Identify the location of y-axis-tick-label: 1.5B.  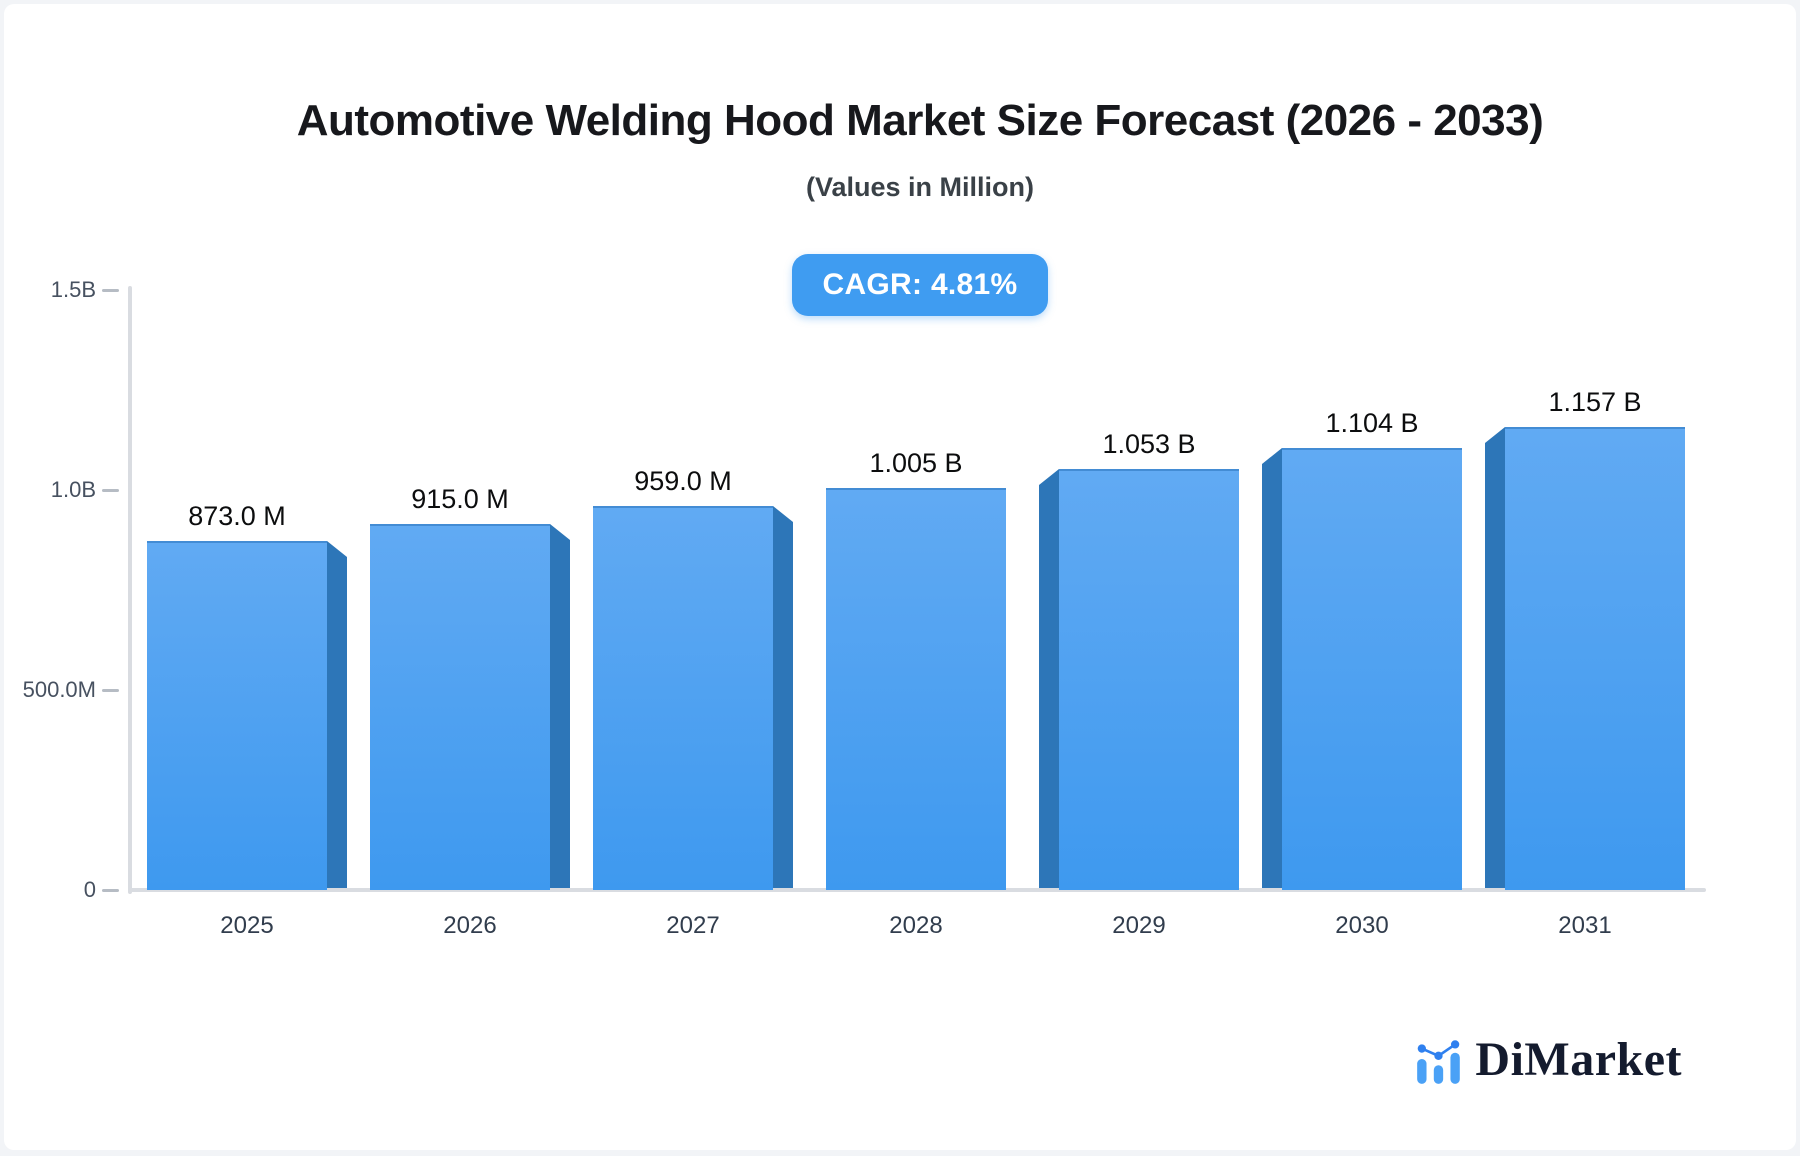
(73, 289).